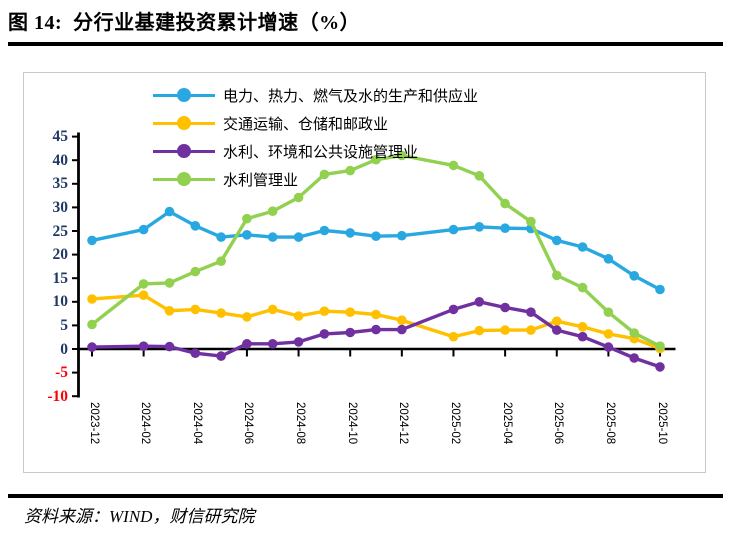 This screenshot has width=731, height=542. I want to click on legend-label: 电力、热力、燃气及水的生产和供应业, so click(351, 96).